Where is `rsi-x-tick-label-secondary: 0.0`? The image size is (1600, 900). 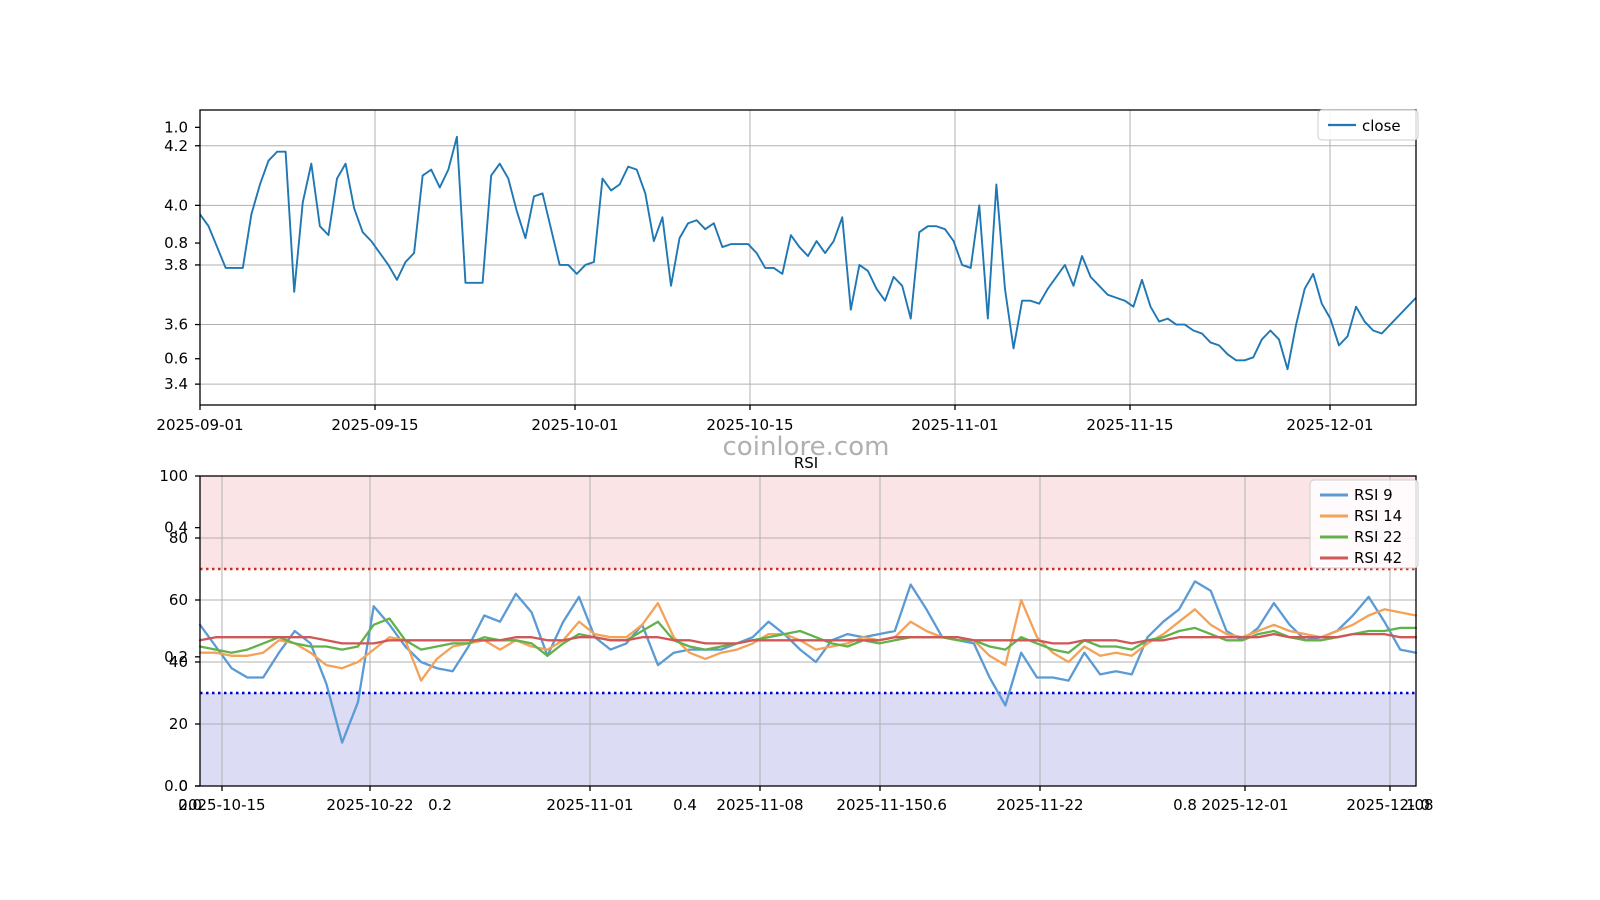
rsi-x-tick-label-secondary: 0.0 is located at coordinates (190, 805).